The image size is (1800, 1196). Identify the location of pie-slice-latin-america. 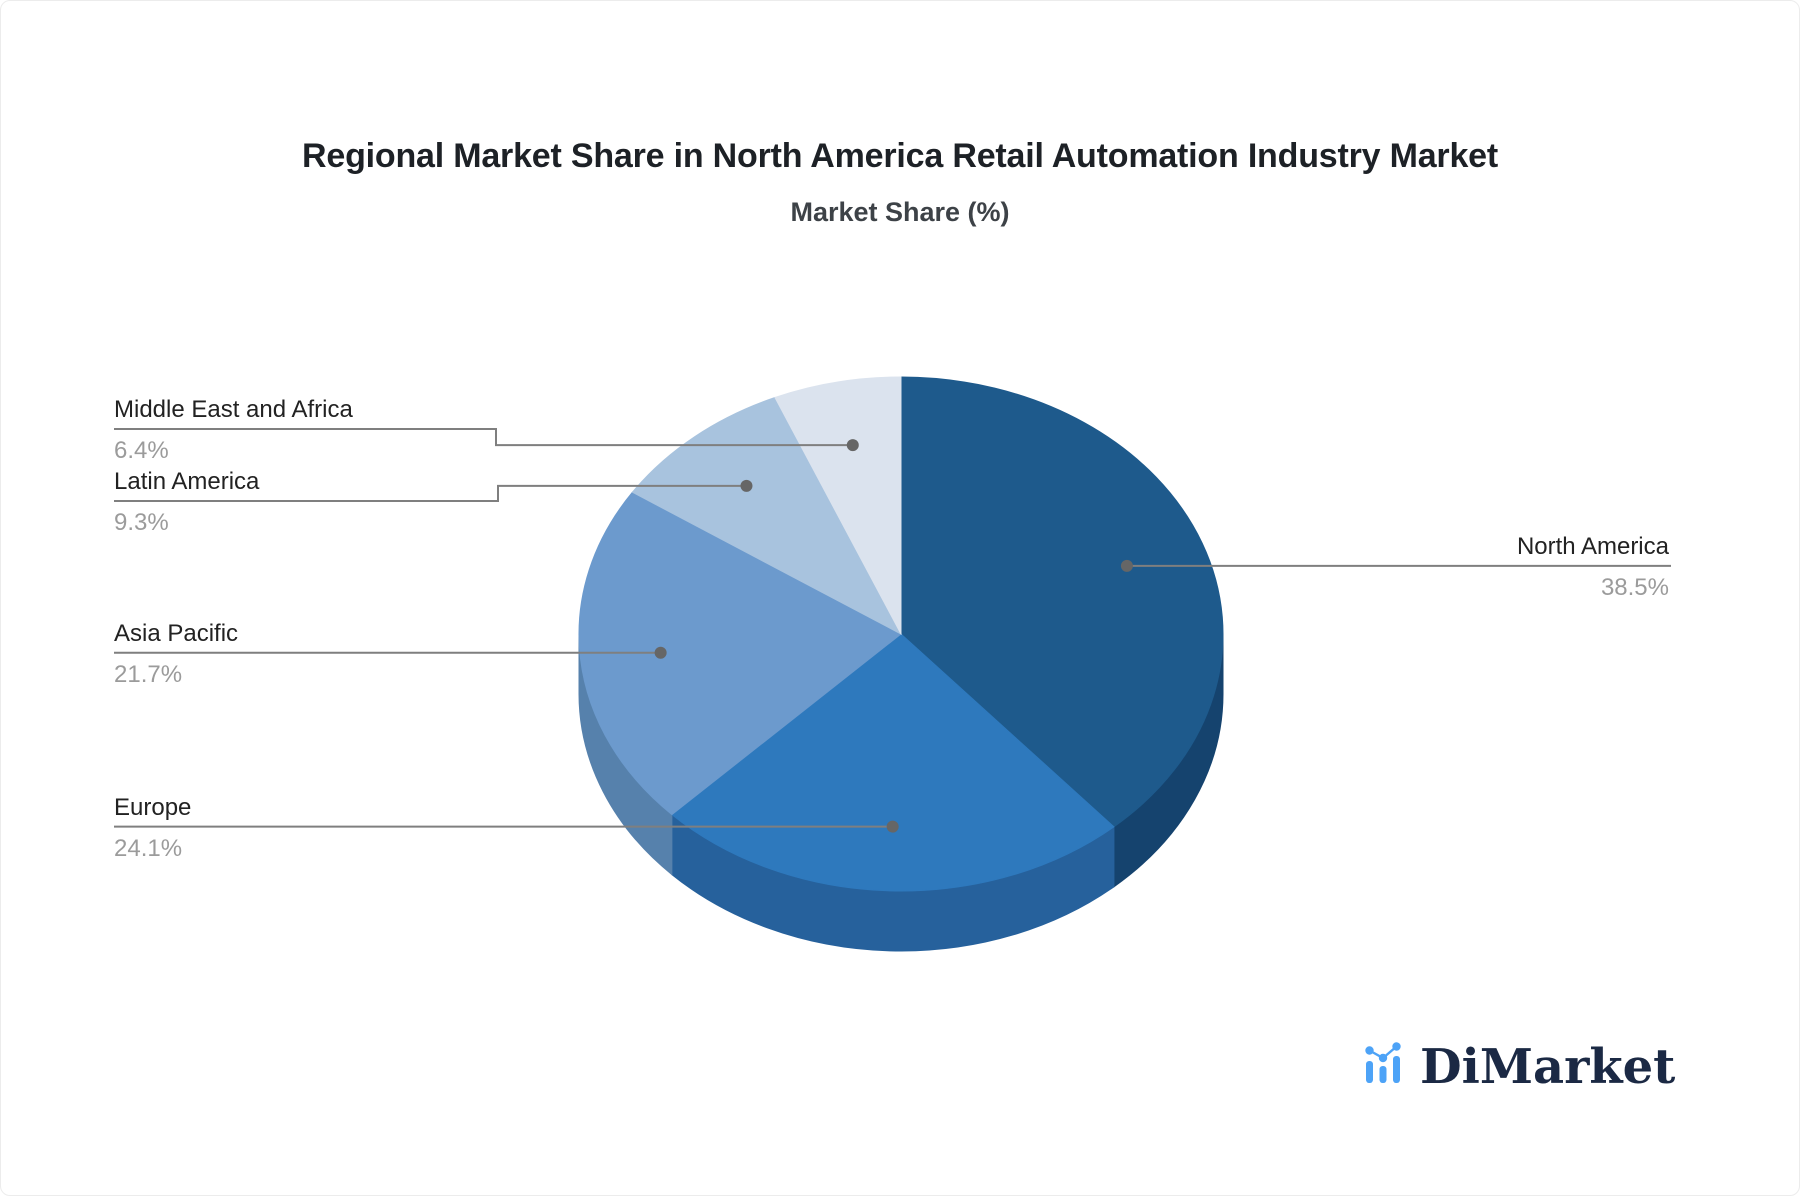
(767, 516).